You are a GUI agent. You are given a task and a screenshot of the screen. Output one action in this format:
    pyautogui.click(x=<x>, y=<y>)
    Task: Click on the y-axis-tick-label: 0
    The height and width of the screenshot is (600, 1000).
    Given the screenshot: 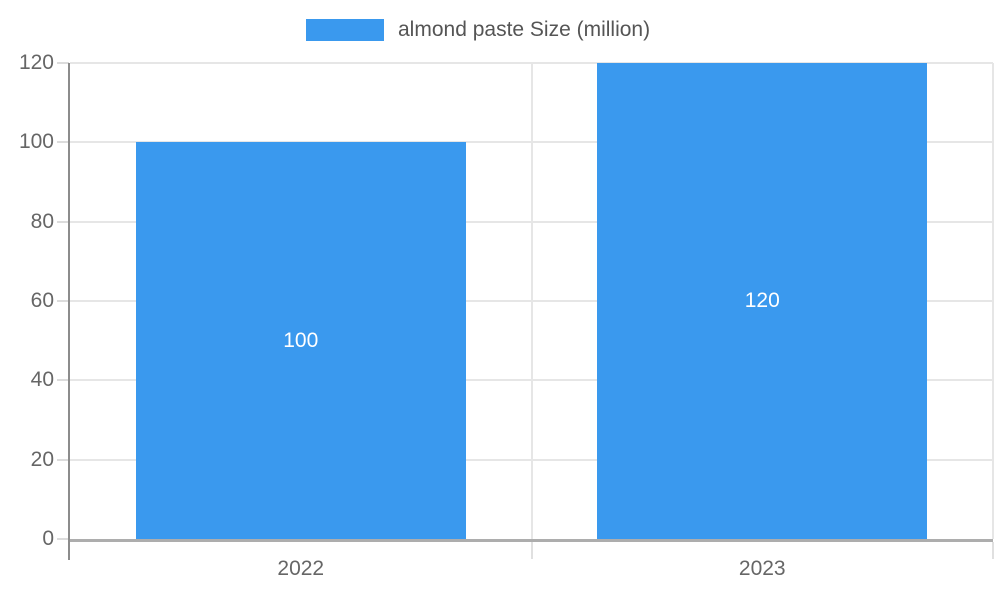 What is the action you would take?
    pyautogui.click(x=48, y=538)
    